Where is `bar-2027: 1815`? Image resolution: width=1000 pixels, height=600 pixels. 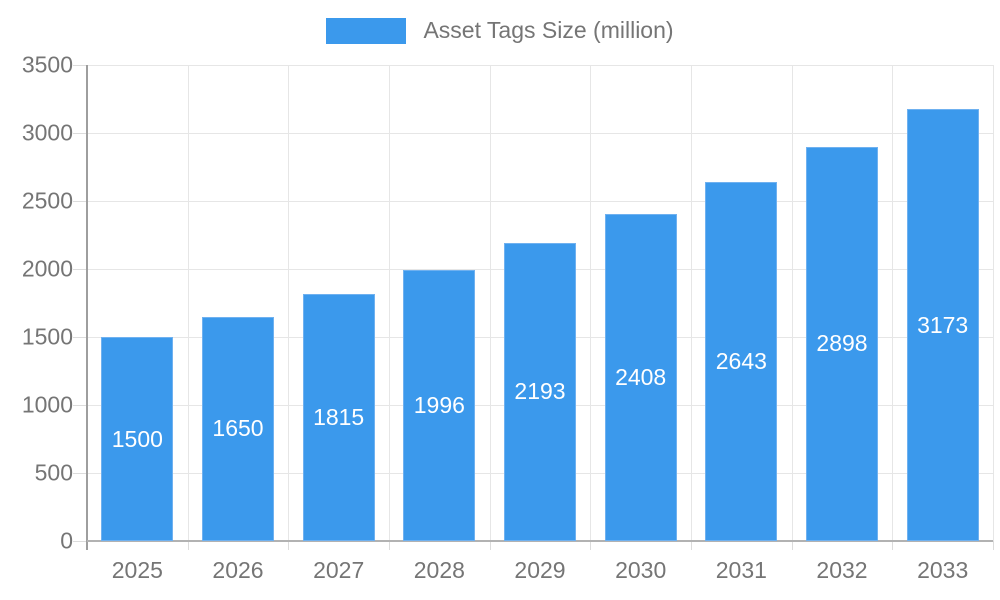 bar-2027: 1815 is located at coordinates (338, 417).